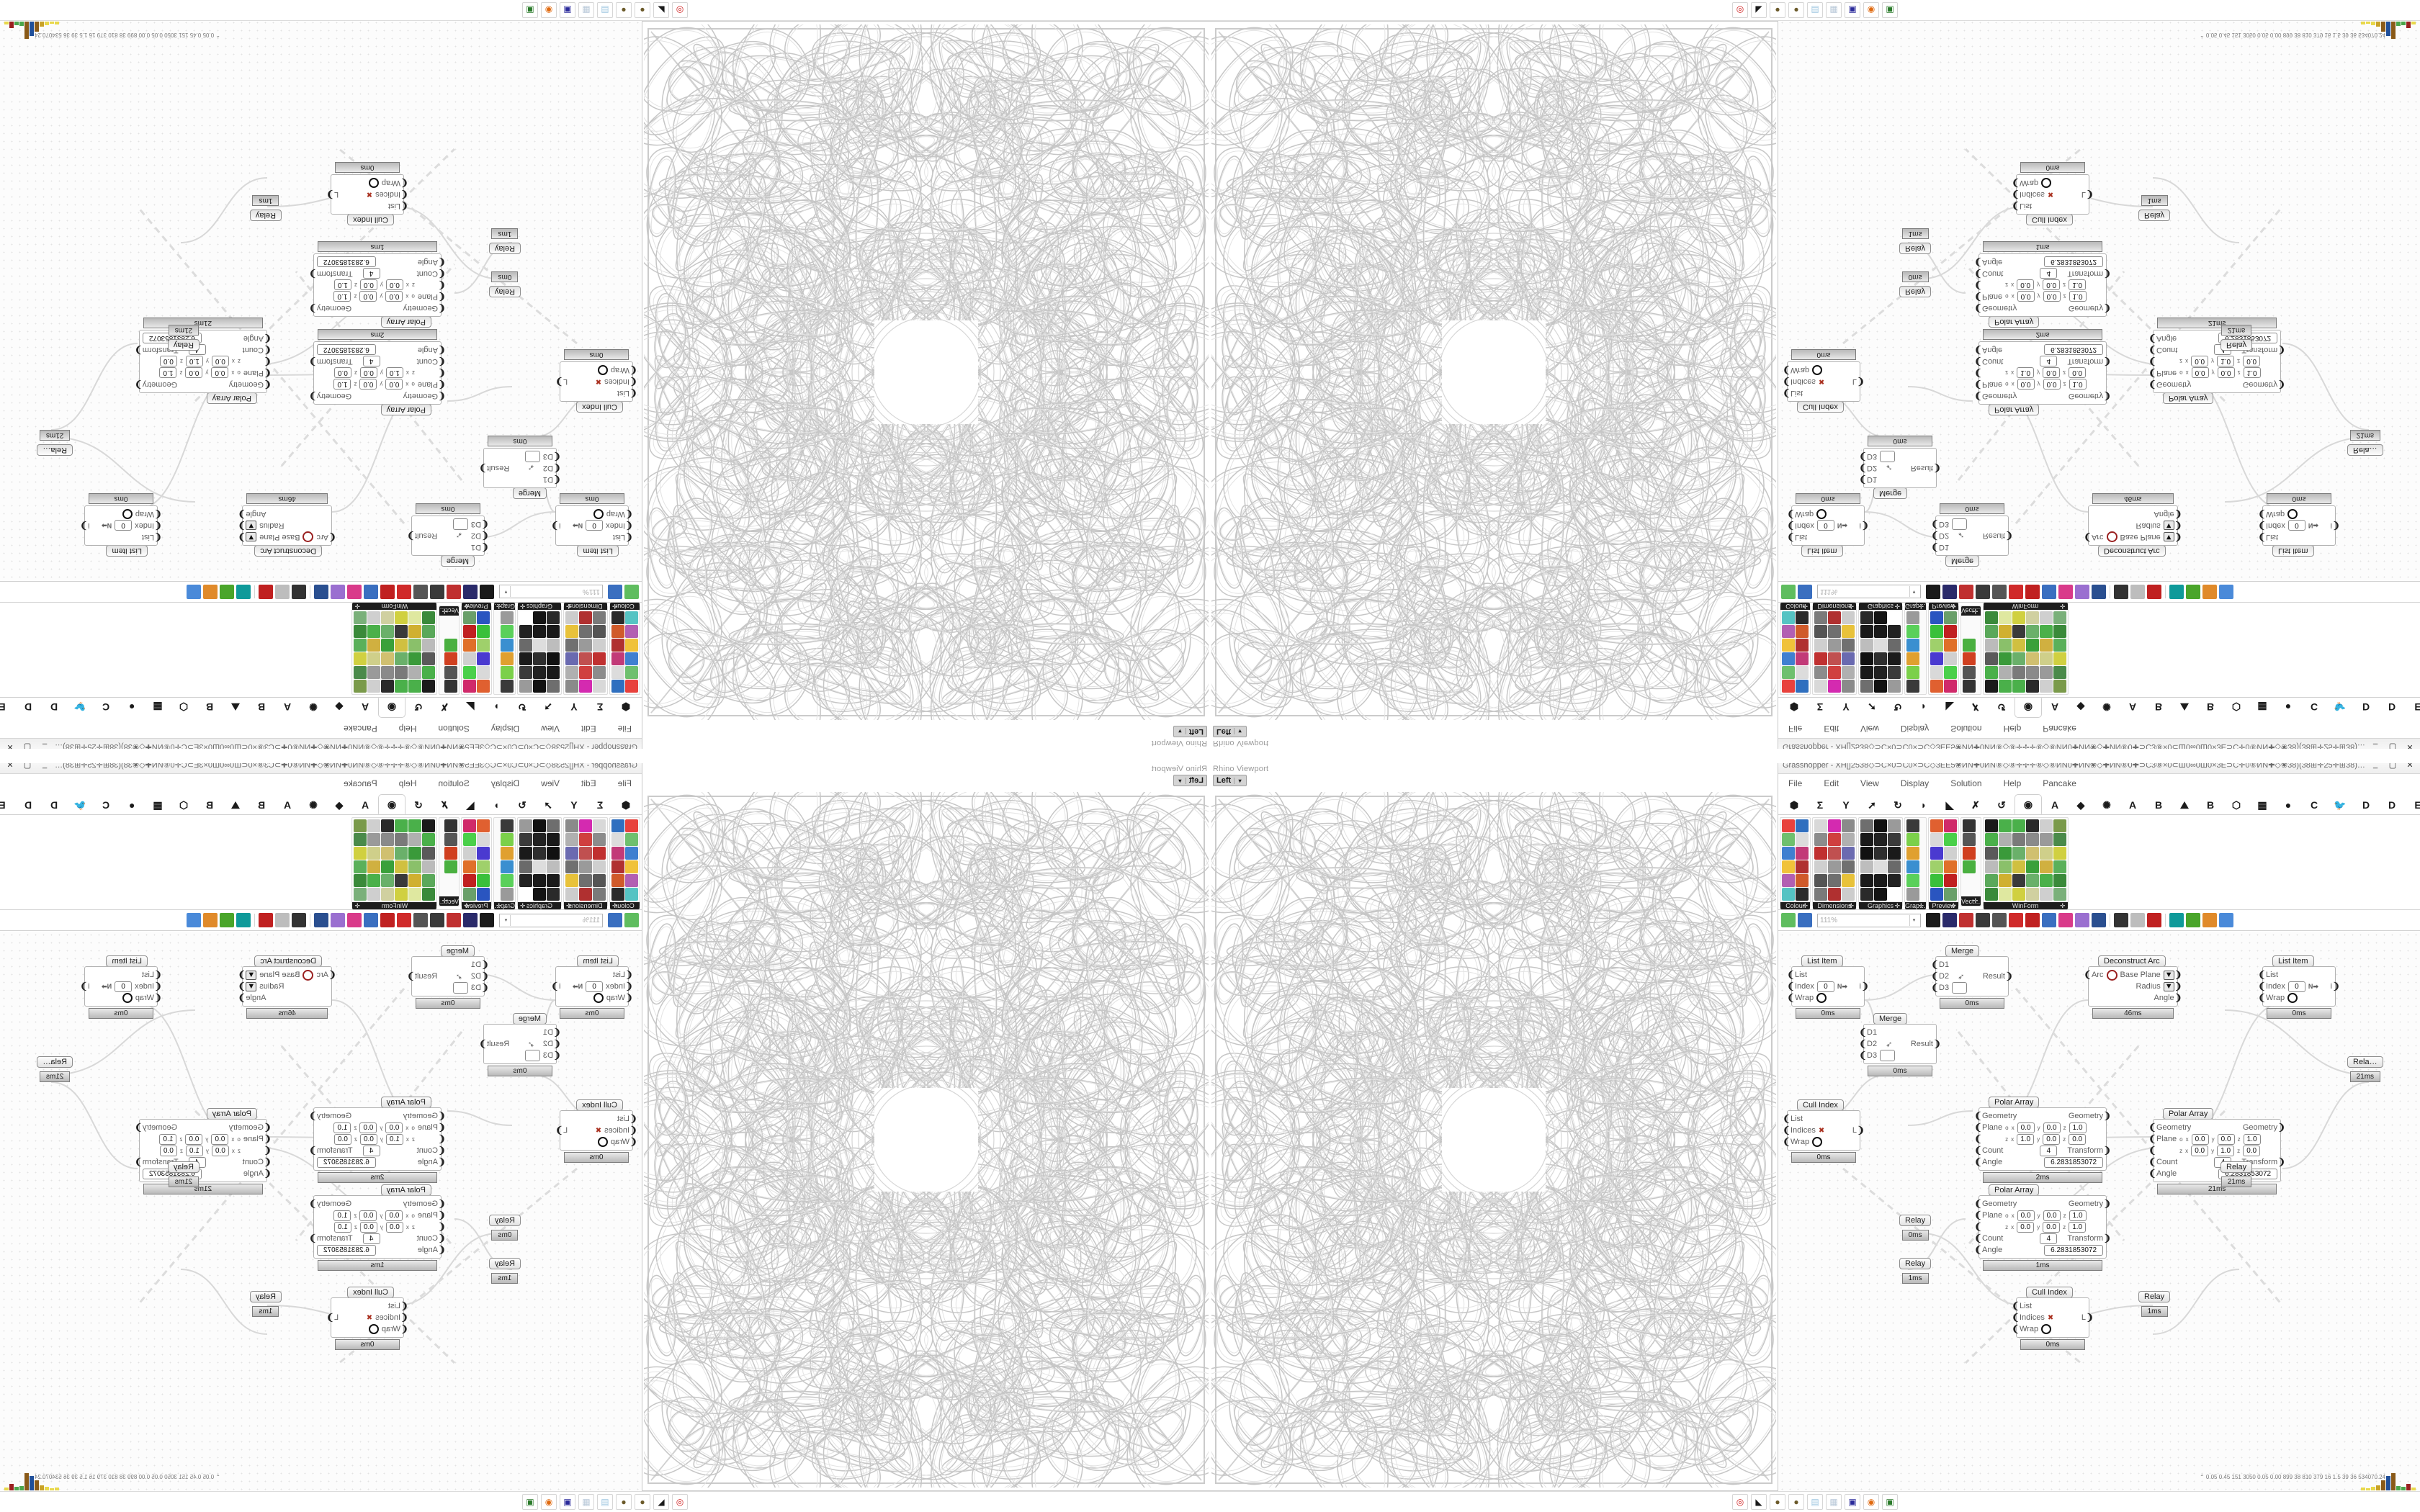 Image resolution: width=2420 pixels, height=1512 pixels. Describe the element at coordinates (2074, 262) in the screenshot. I see `angle-input: 6.2831853072` at that location.